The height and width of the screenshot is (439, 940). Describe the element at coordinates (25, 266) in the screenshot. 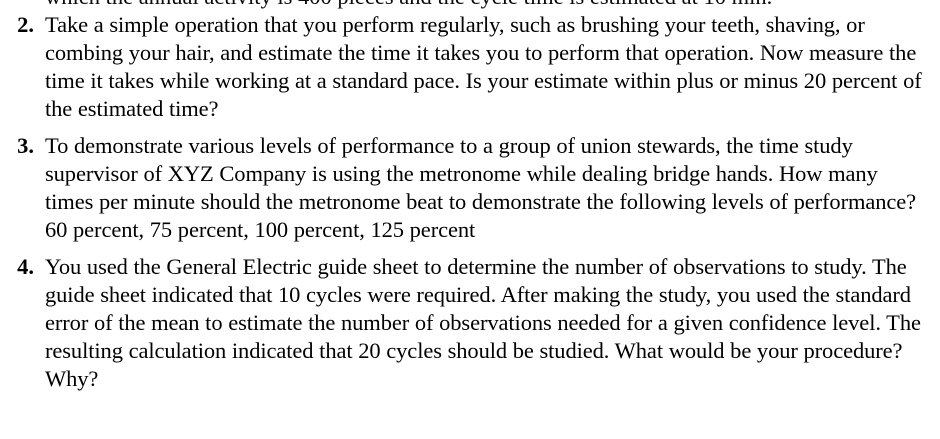

I see `list-item-marker: 4.` at that location.